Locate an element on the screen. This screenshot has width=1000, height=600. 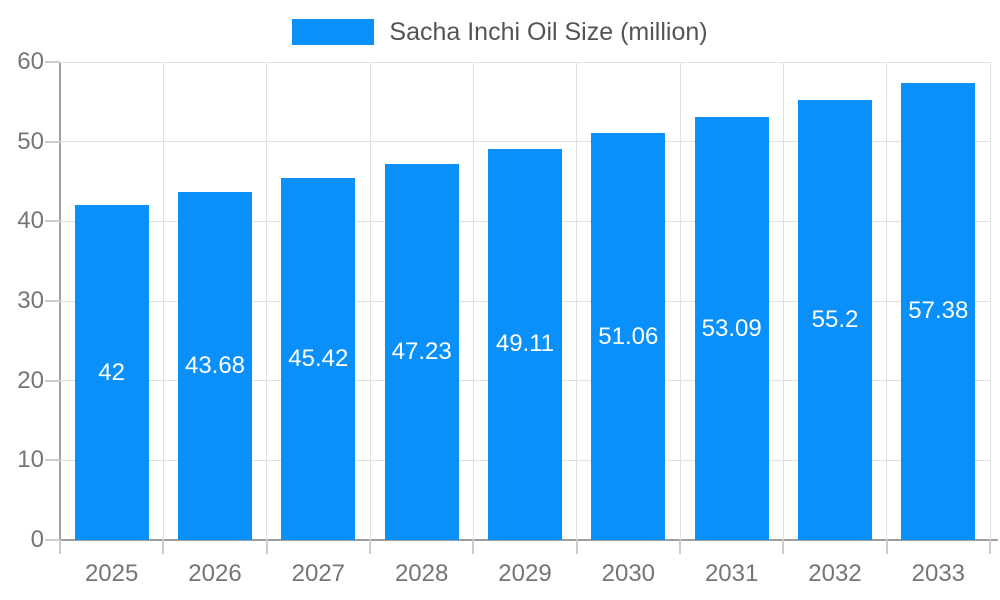
bar-2032 is located at coordinates (835, 320).